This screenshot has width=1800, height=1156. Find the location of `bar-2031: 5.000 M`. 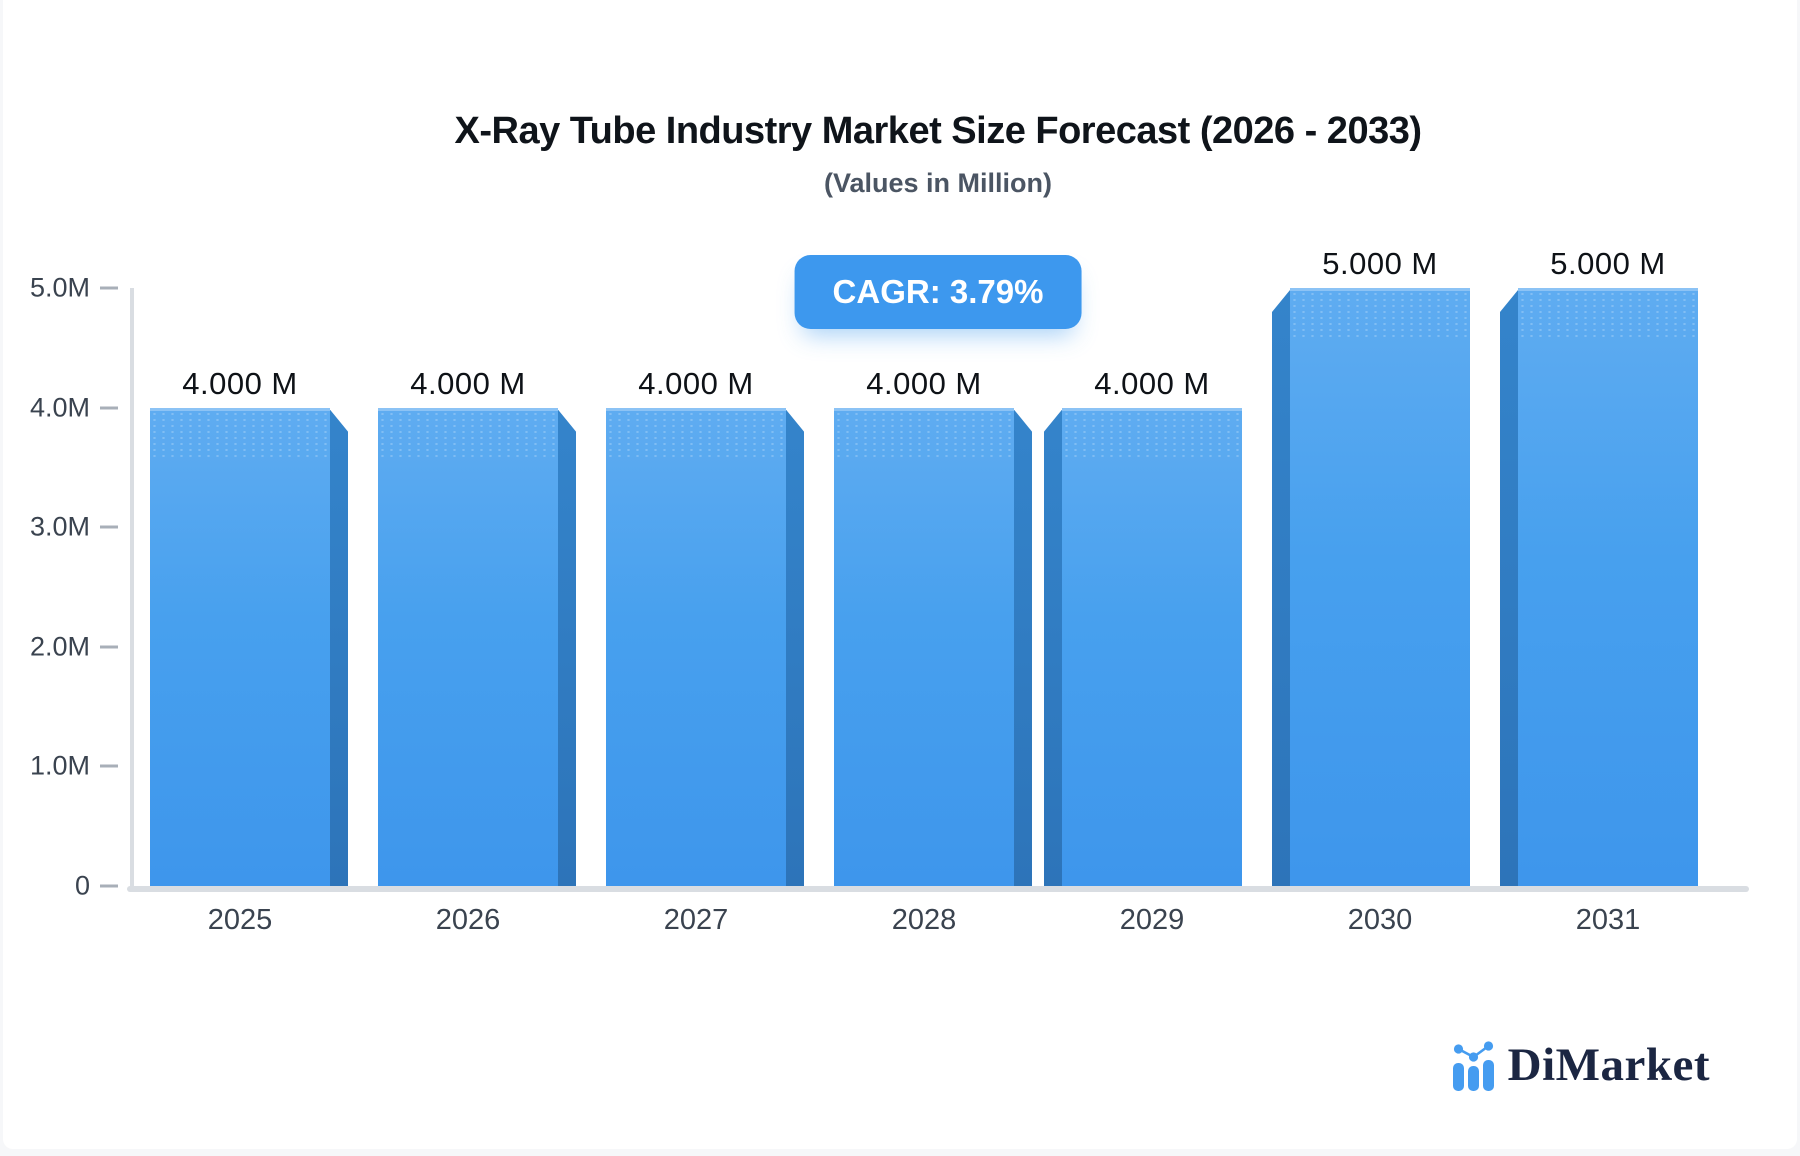

bar-2031: 5.000 M is located at coordinates (1599, 566).